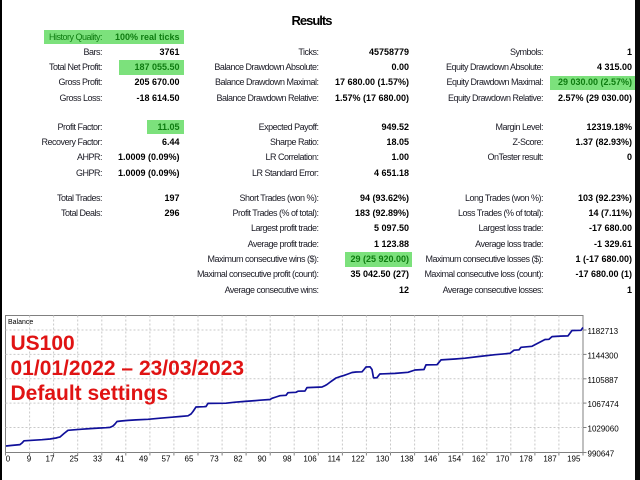 The width and height of the screenshot is (640, 480). Describe the element at coordinates (526, 459) in the screenshot. I see `svg-text: 178` at that location.